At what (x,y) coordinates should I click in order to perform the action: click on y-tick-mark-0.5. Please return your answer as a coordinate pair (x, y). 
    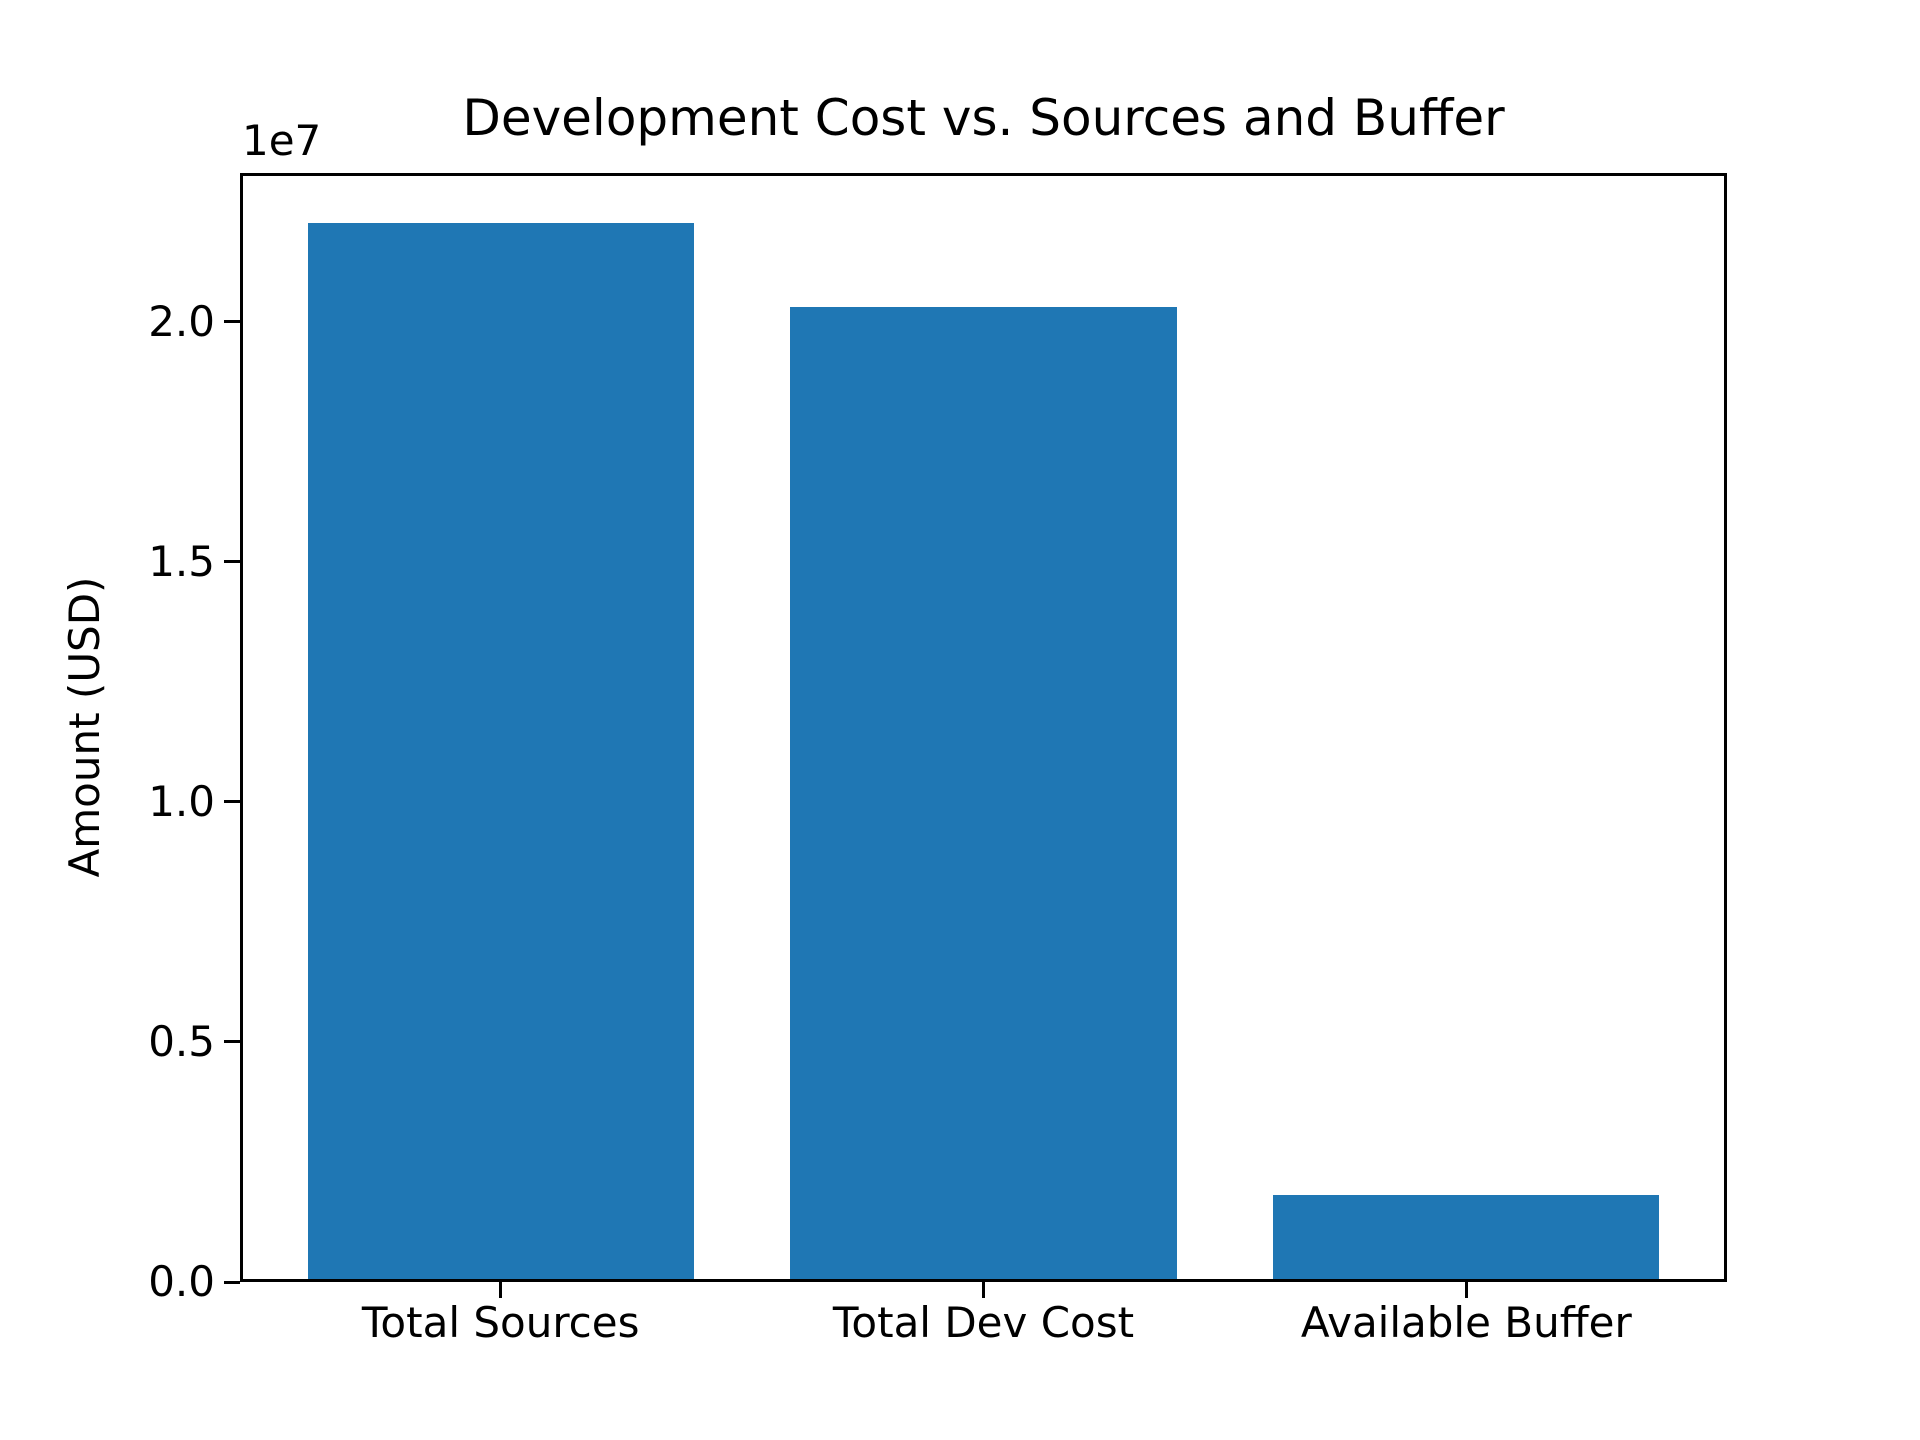
    Looking at the image, I should click on (232, 1042).